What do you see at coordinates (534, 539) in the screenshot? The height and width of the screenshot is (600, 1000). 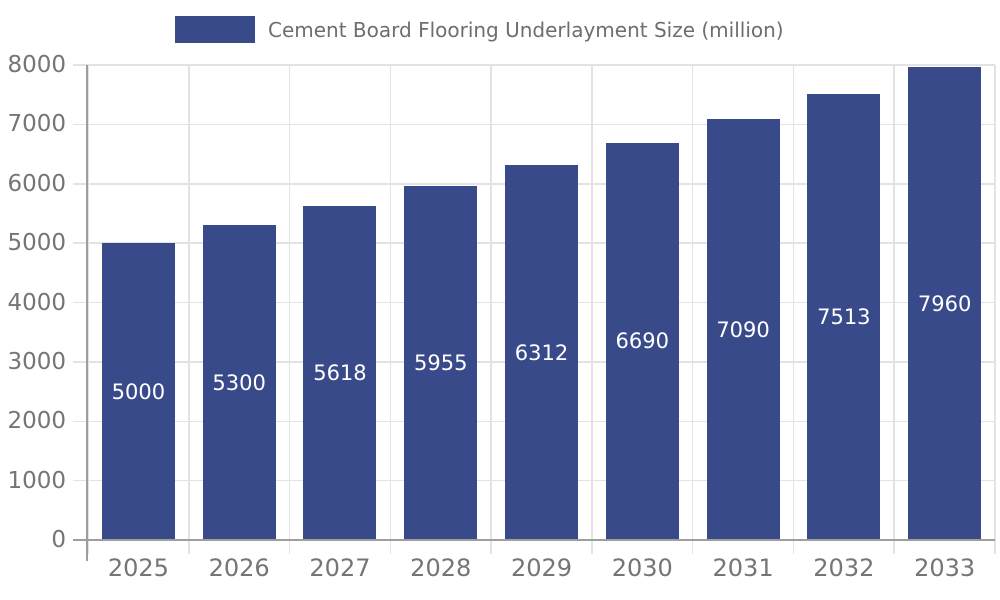 I see `x-axis-line` at bounding box center [534, 539].